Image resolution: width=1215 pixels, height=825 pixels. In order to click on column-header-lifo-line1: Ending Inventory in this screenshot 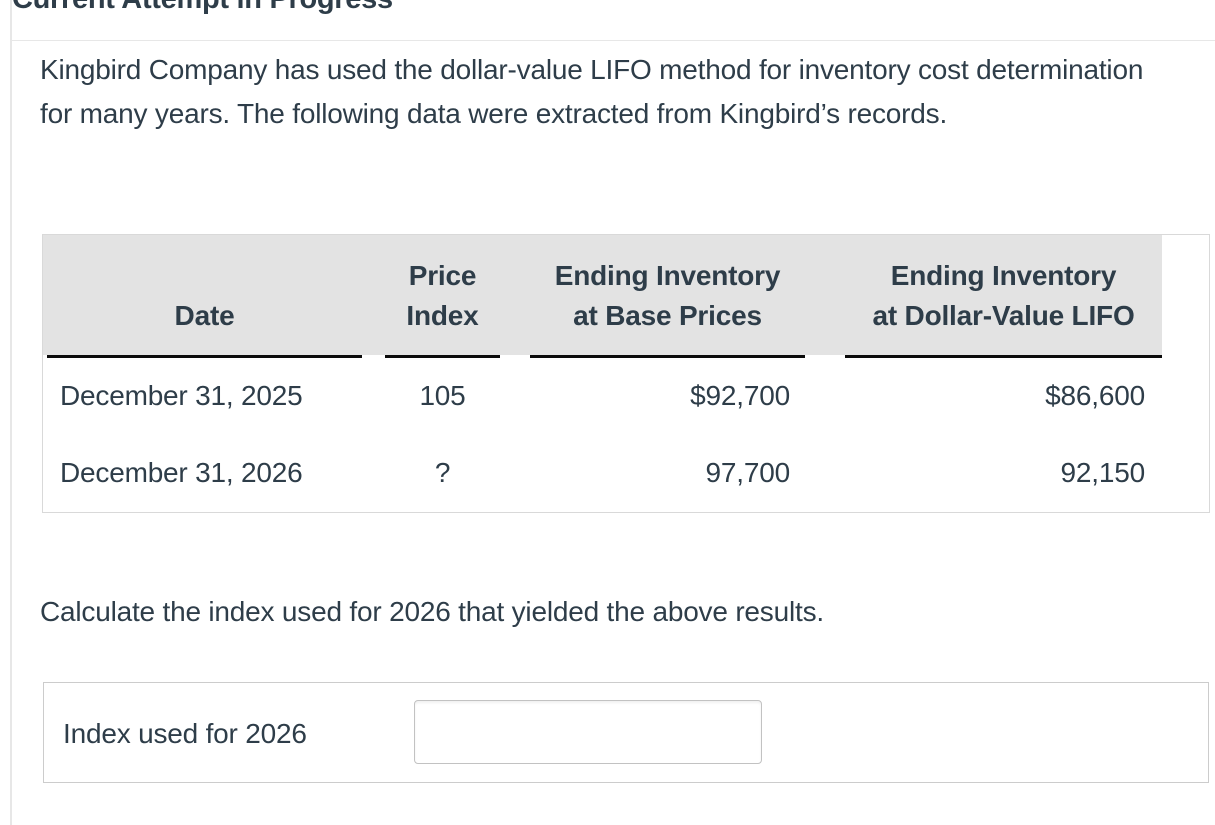, I will do `click(1003, 275)`.